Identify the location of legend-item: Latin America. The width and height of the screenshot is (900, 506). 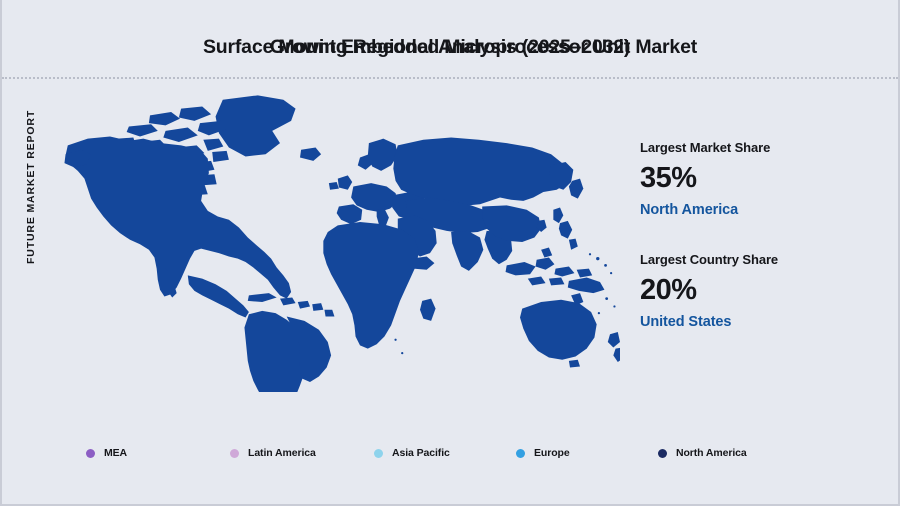
(273, 453).